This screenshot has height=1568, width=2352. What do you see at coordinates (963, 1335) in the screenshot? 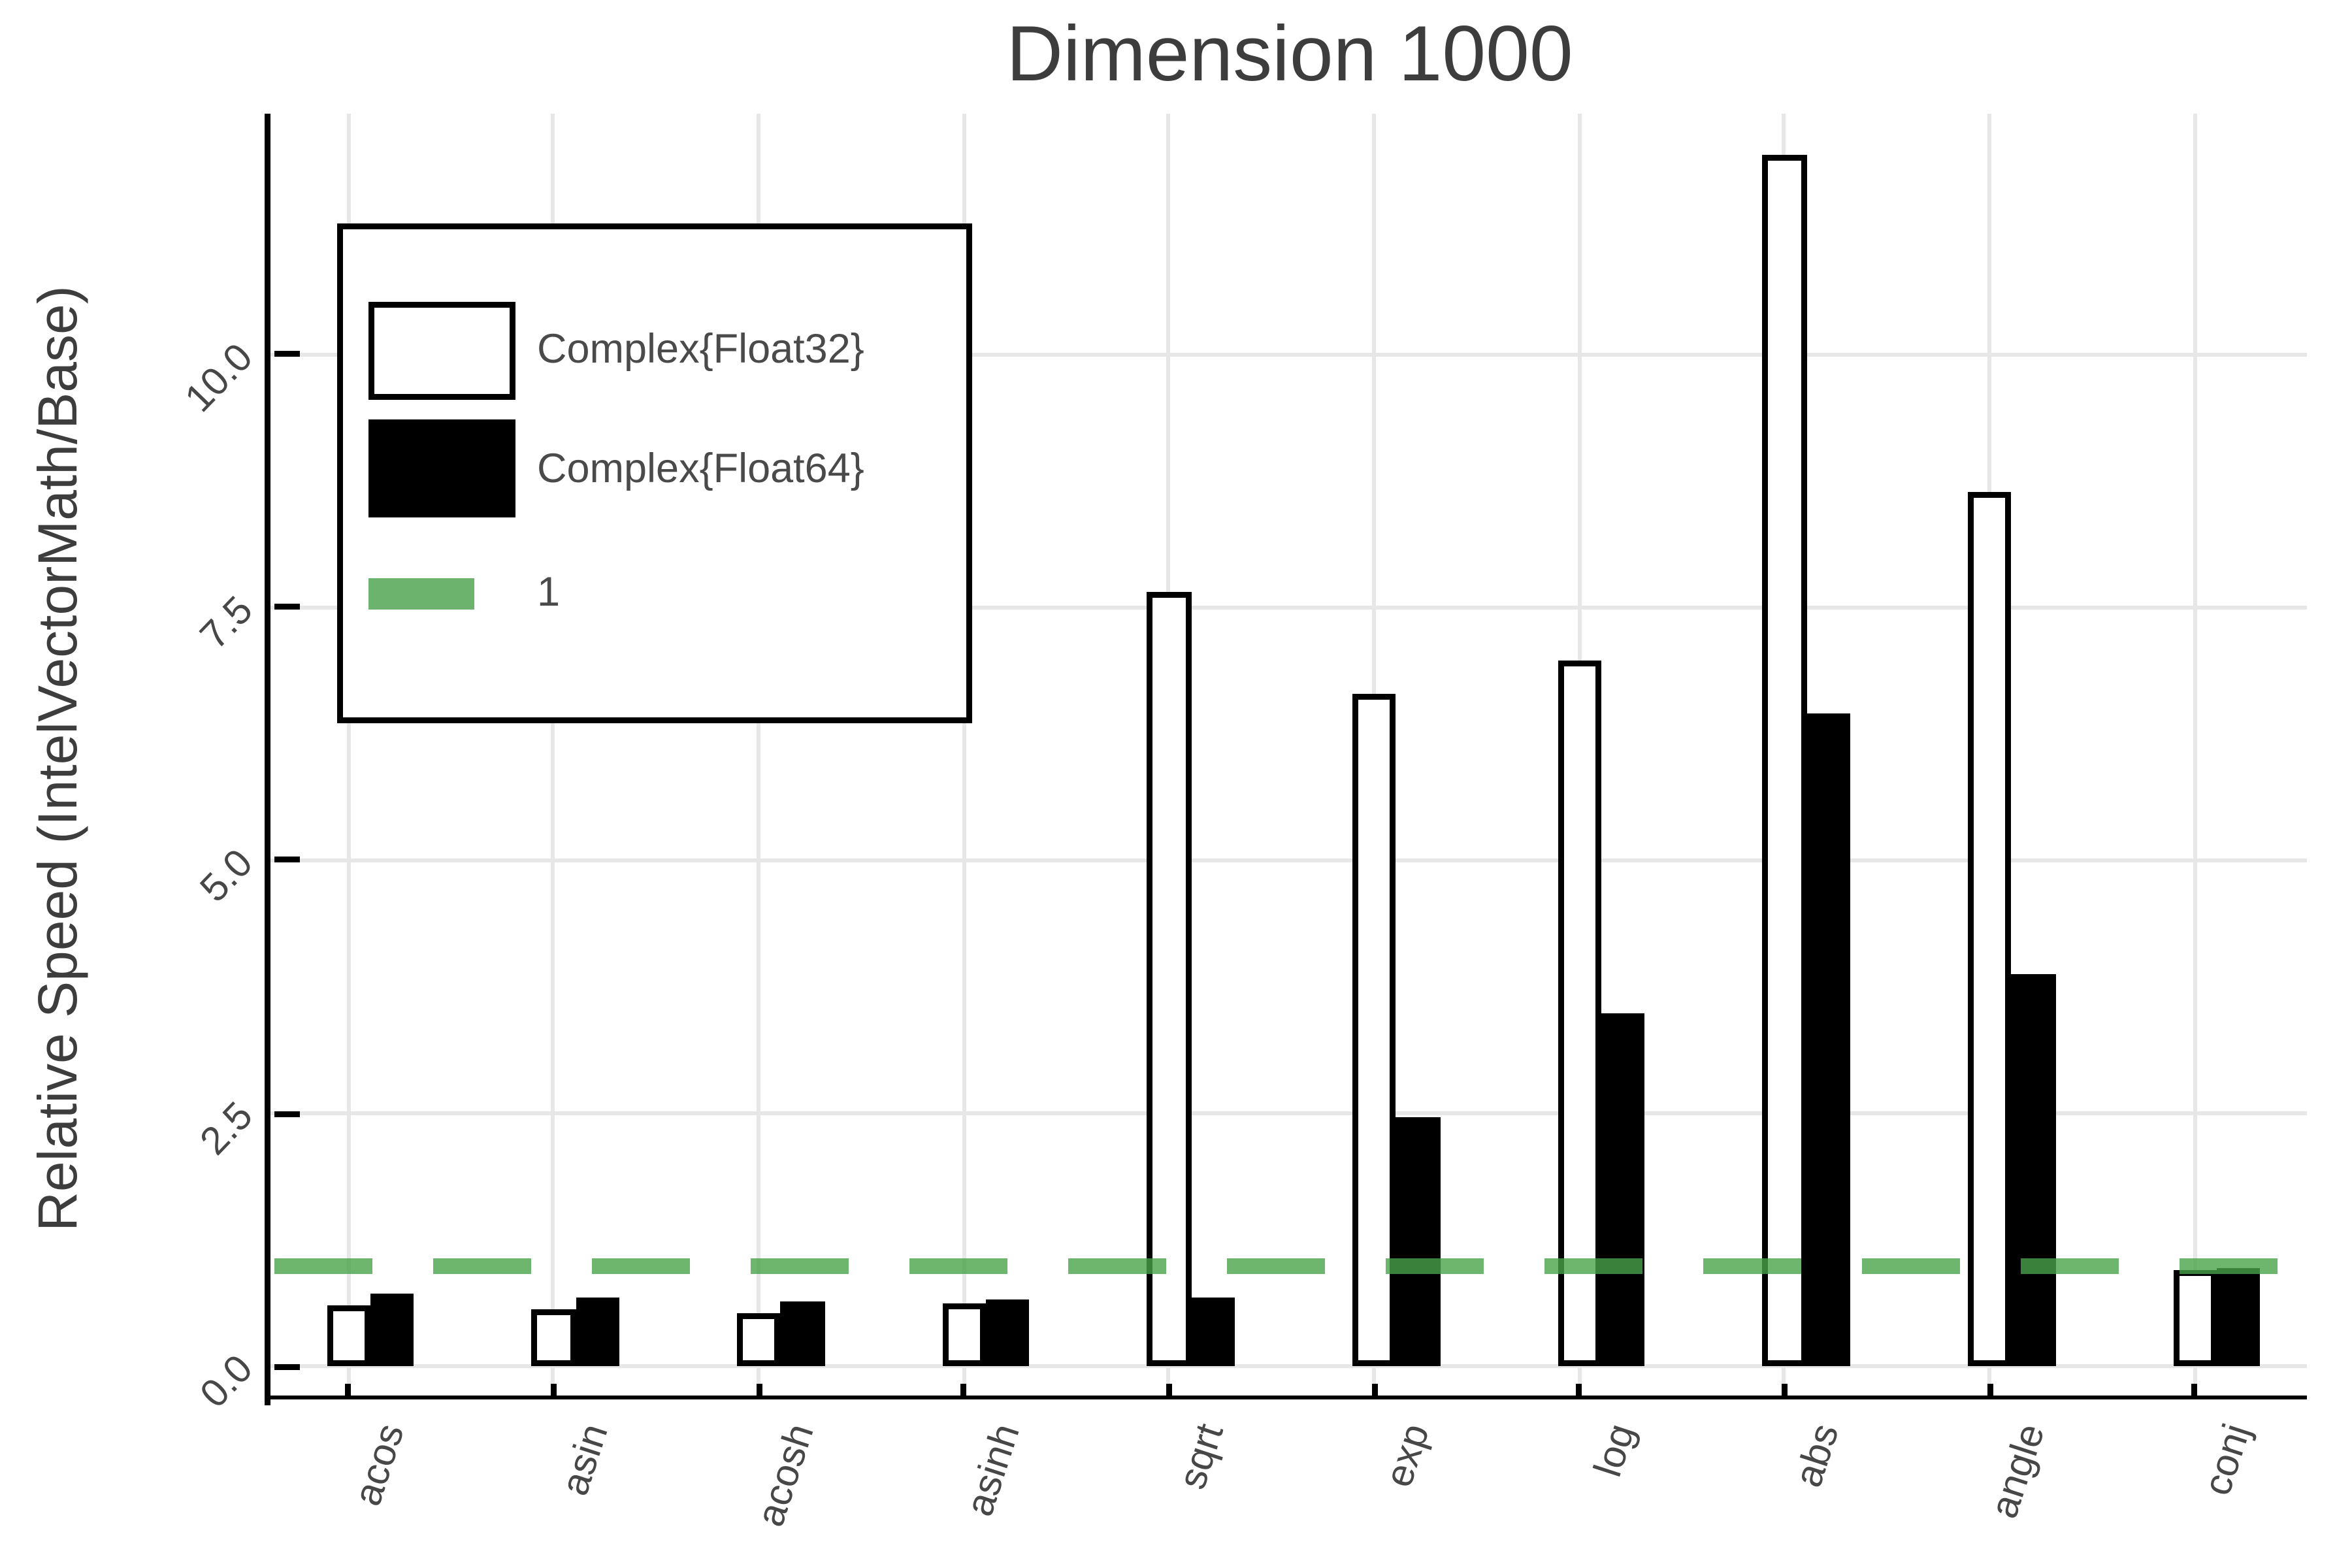
I see `bar-float32-asinh` at bounding box center [963, 1335].